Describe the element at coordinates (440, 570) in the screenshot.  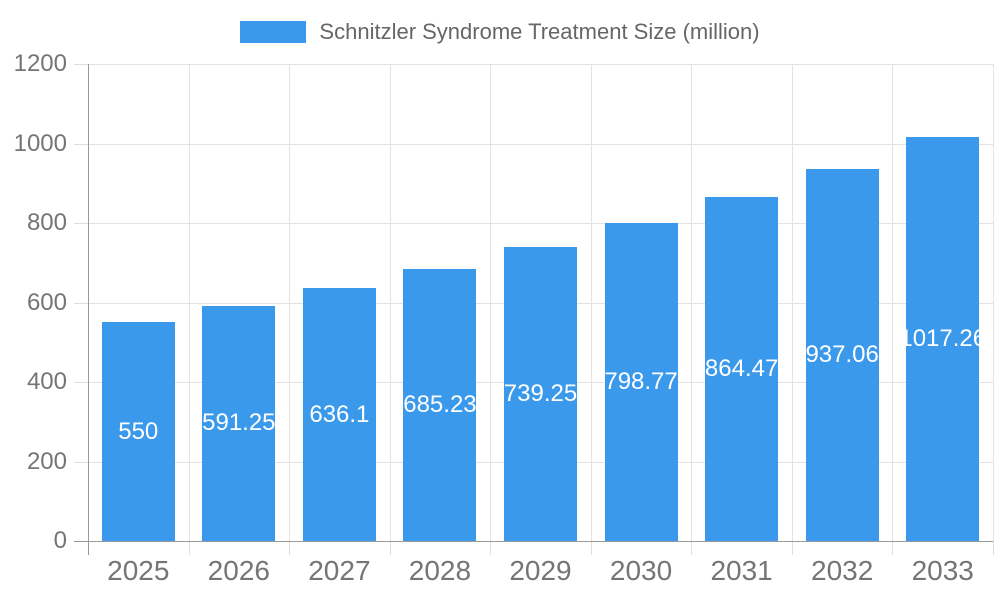
I see `x-axis-tick-label: 2028` at that location.